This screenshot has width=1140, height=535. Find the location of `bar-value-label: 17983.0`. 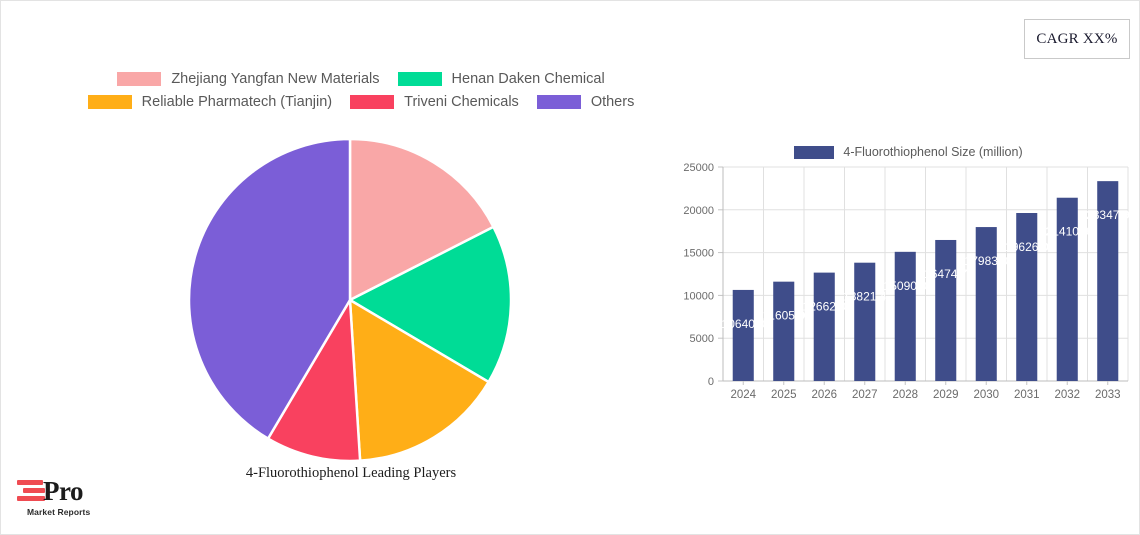

bar-value-label: 17983.0 is located at coordinates (987, 261).